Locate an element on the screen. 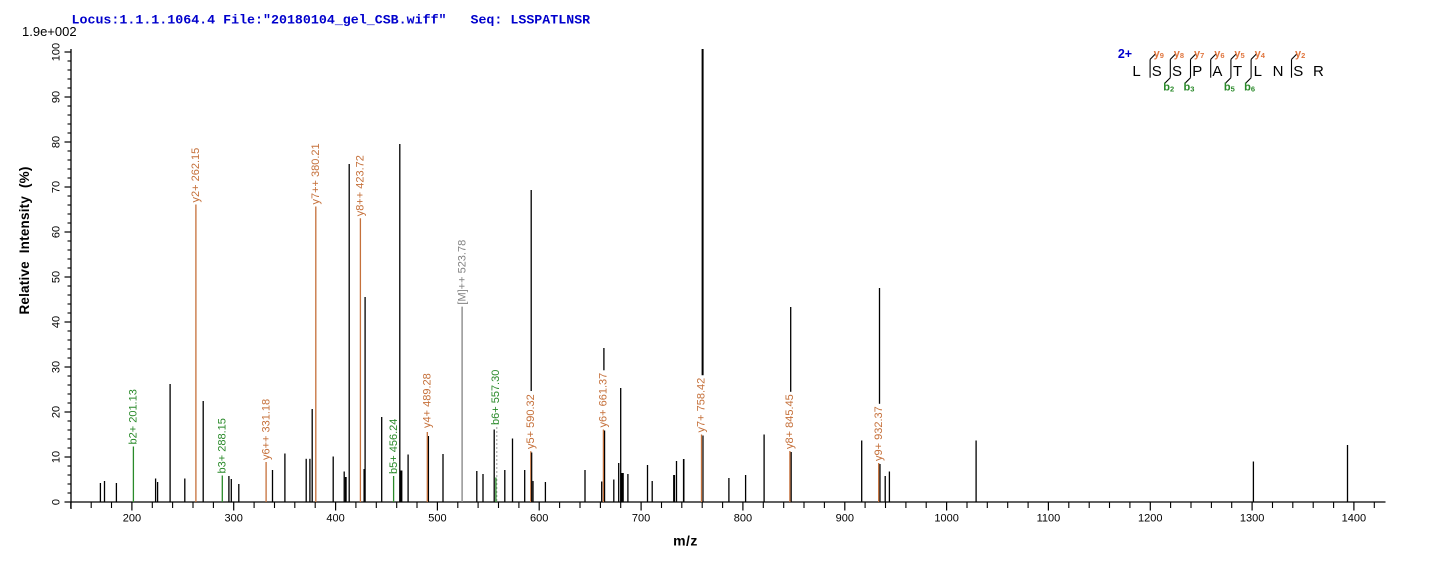 The height and width of the screenshot is (562, 1436). svg-text: 80 is located at coordinates (57, 142).